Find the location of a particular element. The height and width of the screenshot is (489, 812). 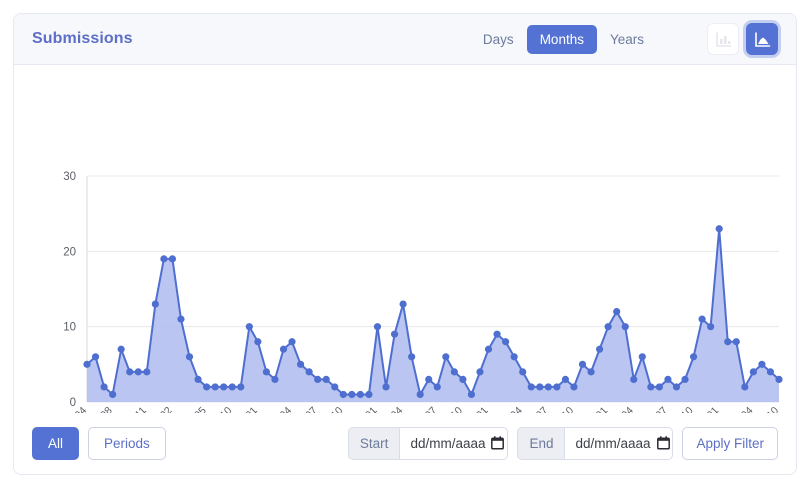

end-date-input: dd/mm/aaaa is located at coordinates (619, 443).